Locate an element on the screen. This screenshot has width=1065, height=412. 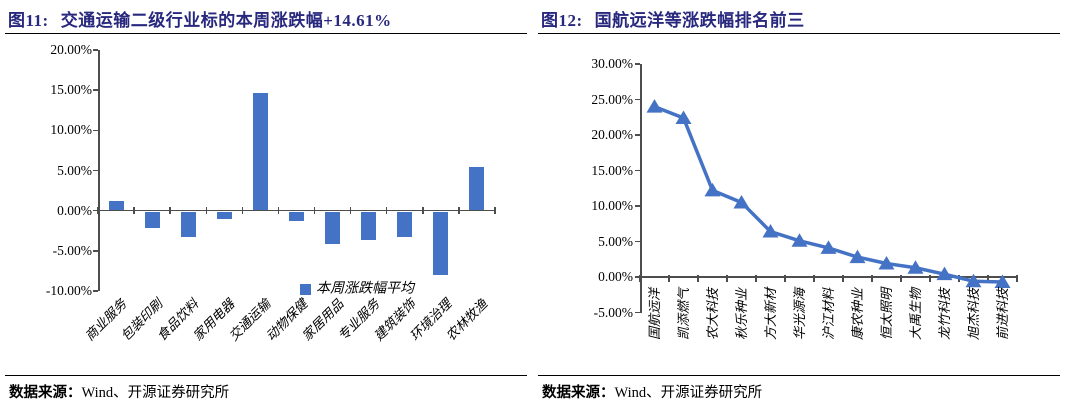
triangle-marker-龙竹科技 is located at coordinates (944, 273).